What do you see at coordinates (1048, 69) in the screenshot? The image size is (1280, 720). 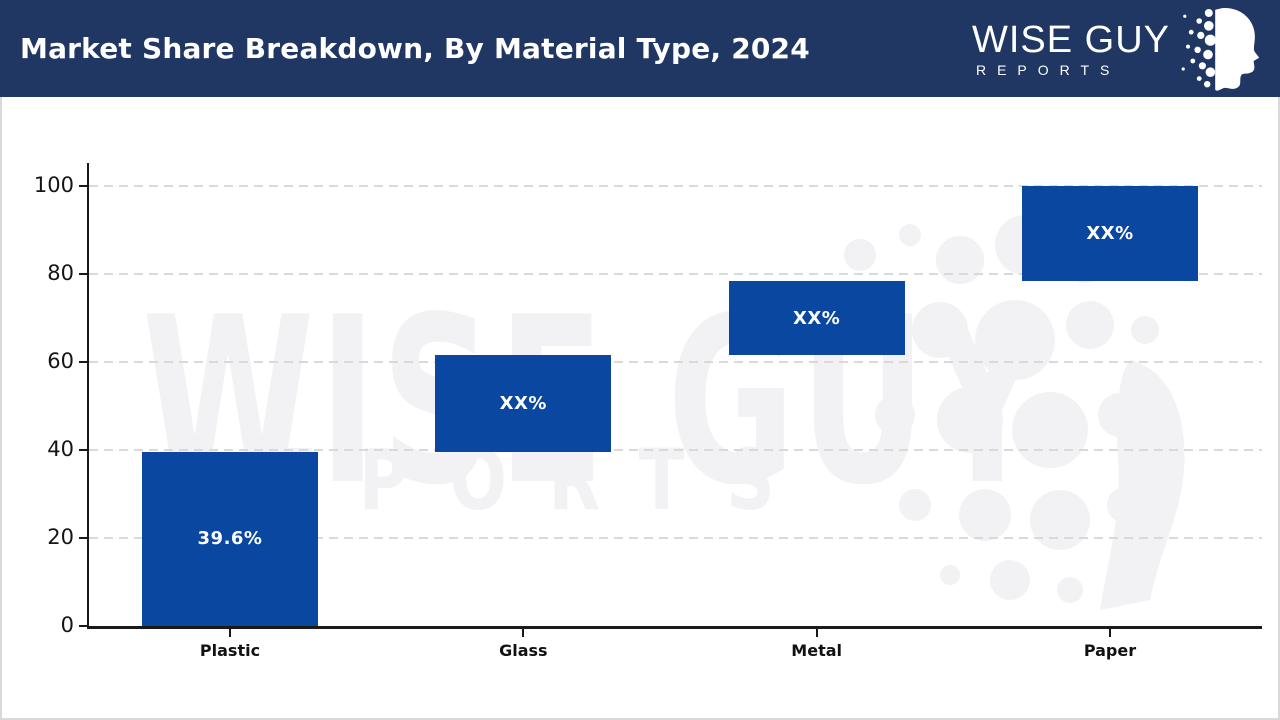 I see `logo-subtitle: REPORTS` at bounding box center [1048, 69].